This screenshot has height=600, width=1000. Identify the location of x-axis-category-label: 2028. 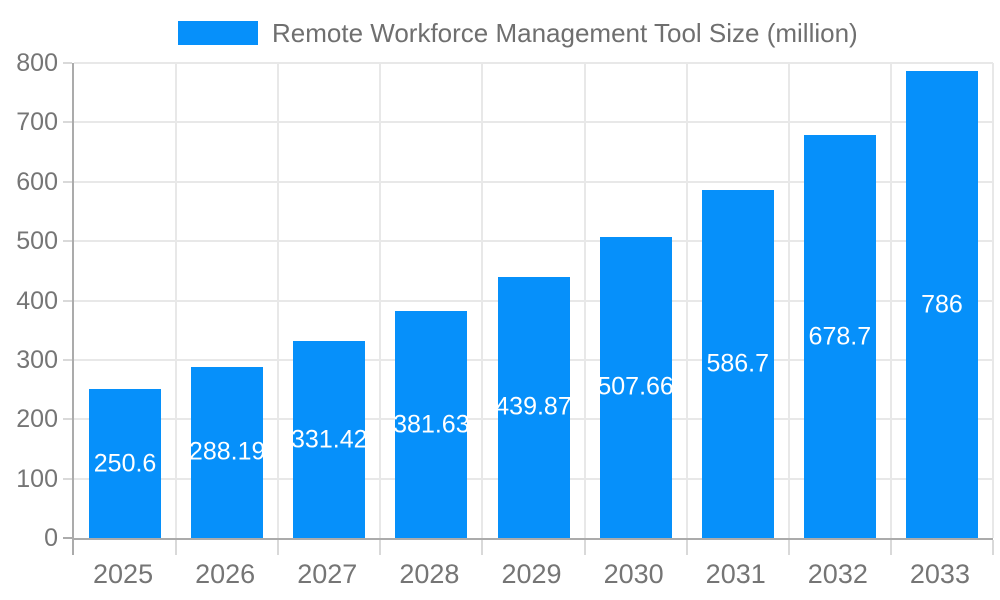
(429, 574).